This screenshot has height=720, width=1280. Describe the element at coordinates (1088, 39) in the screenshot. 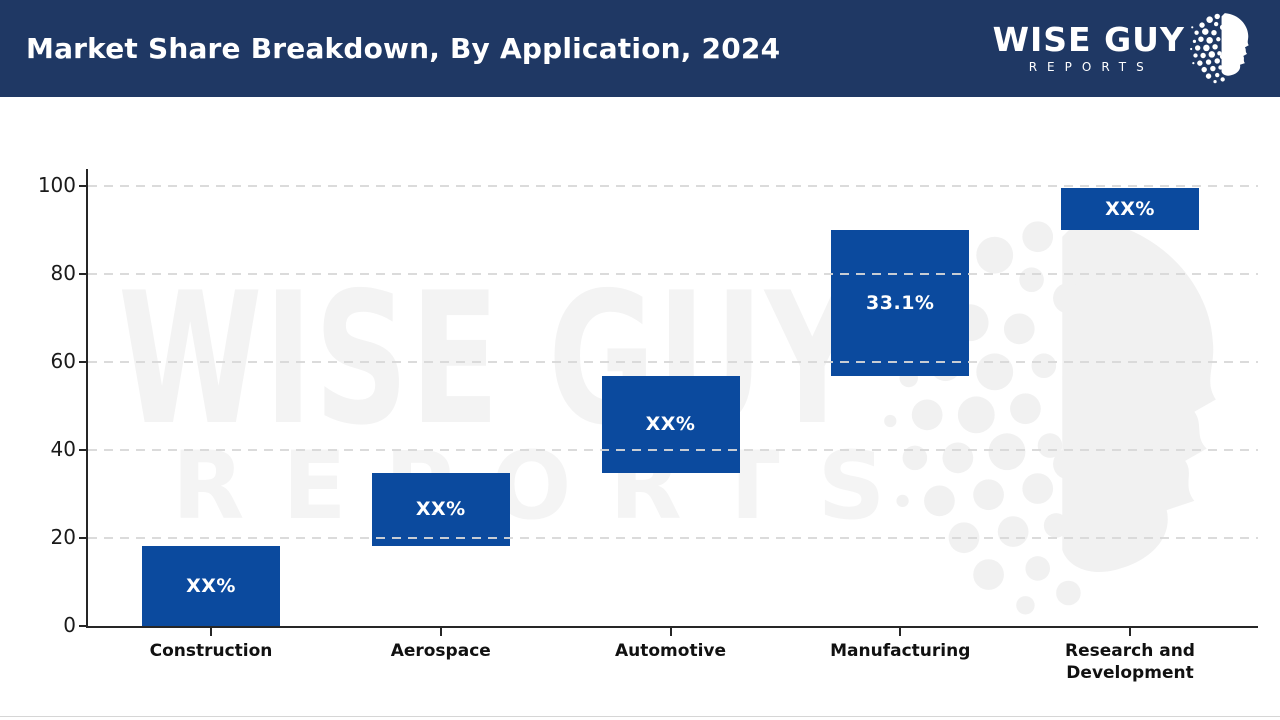

I see `logo-wordmark: WISE GUY` at that location.